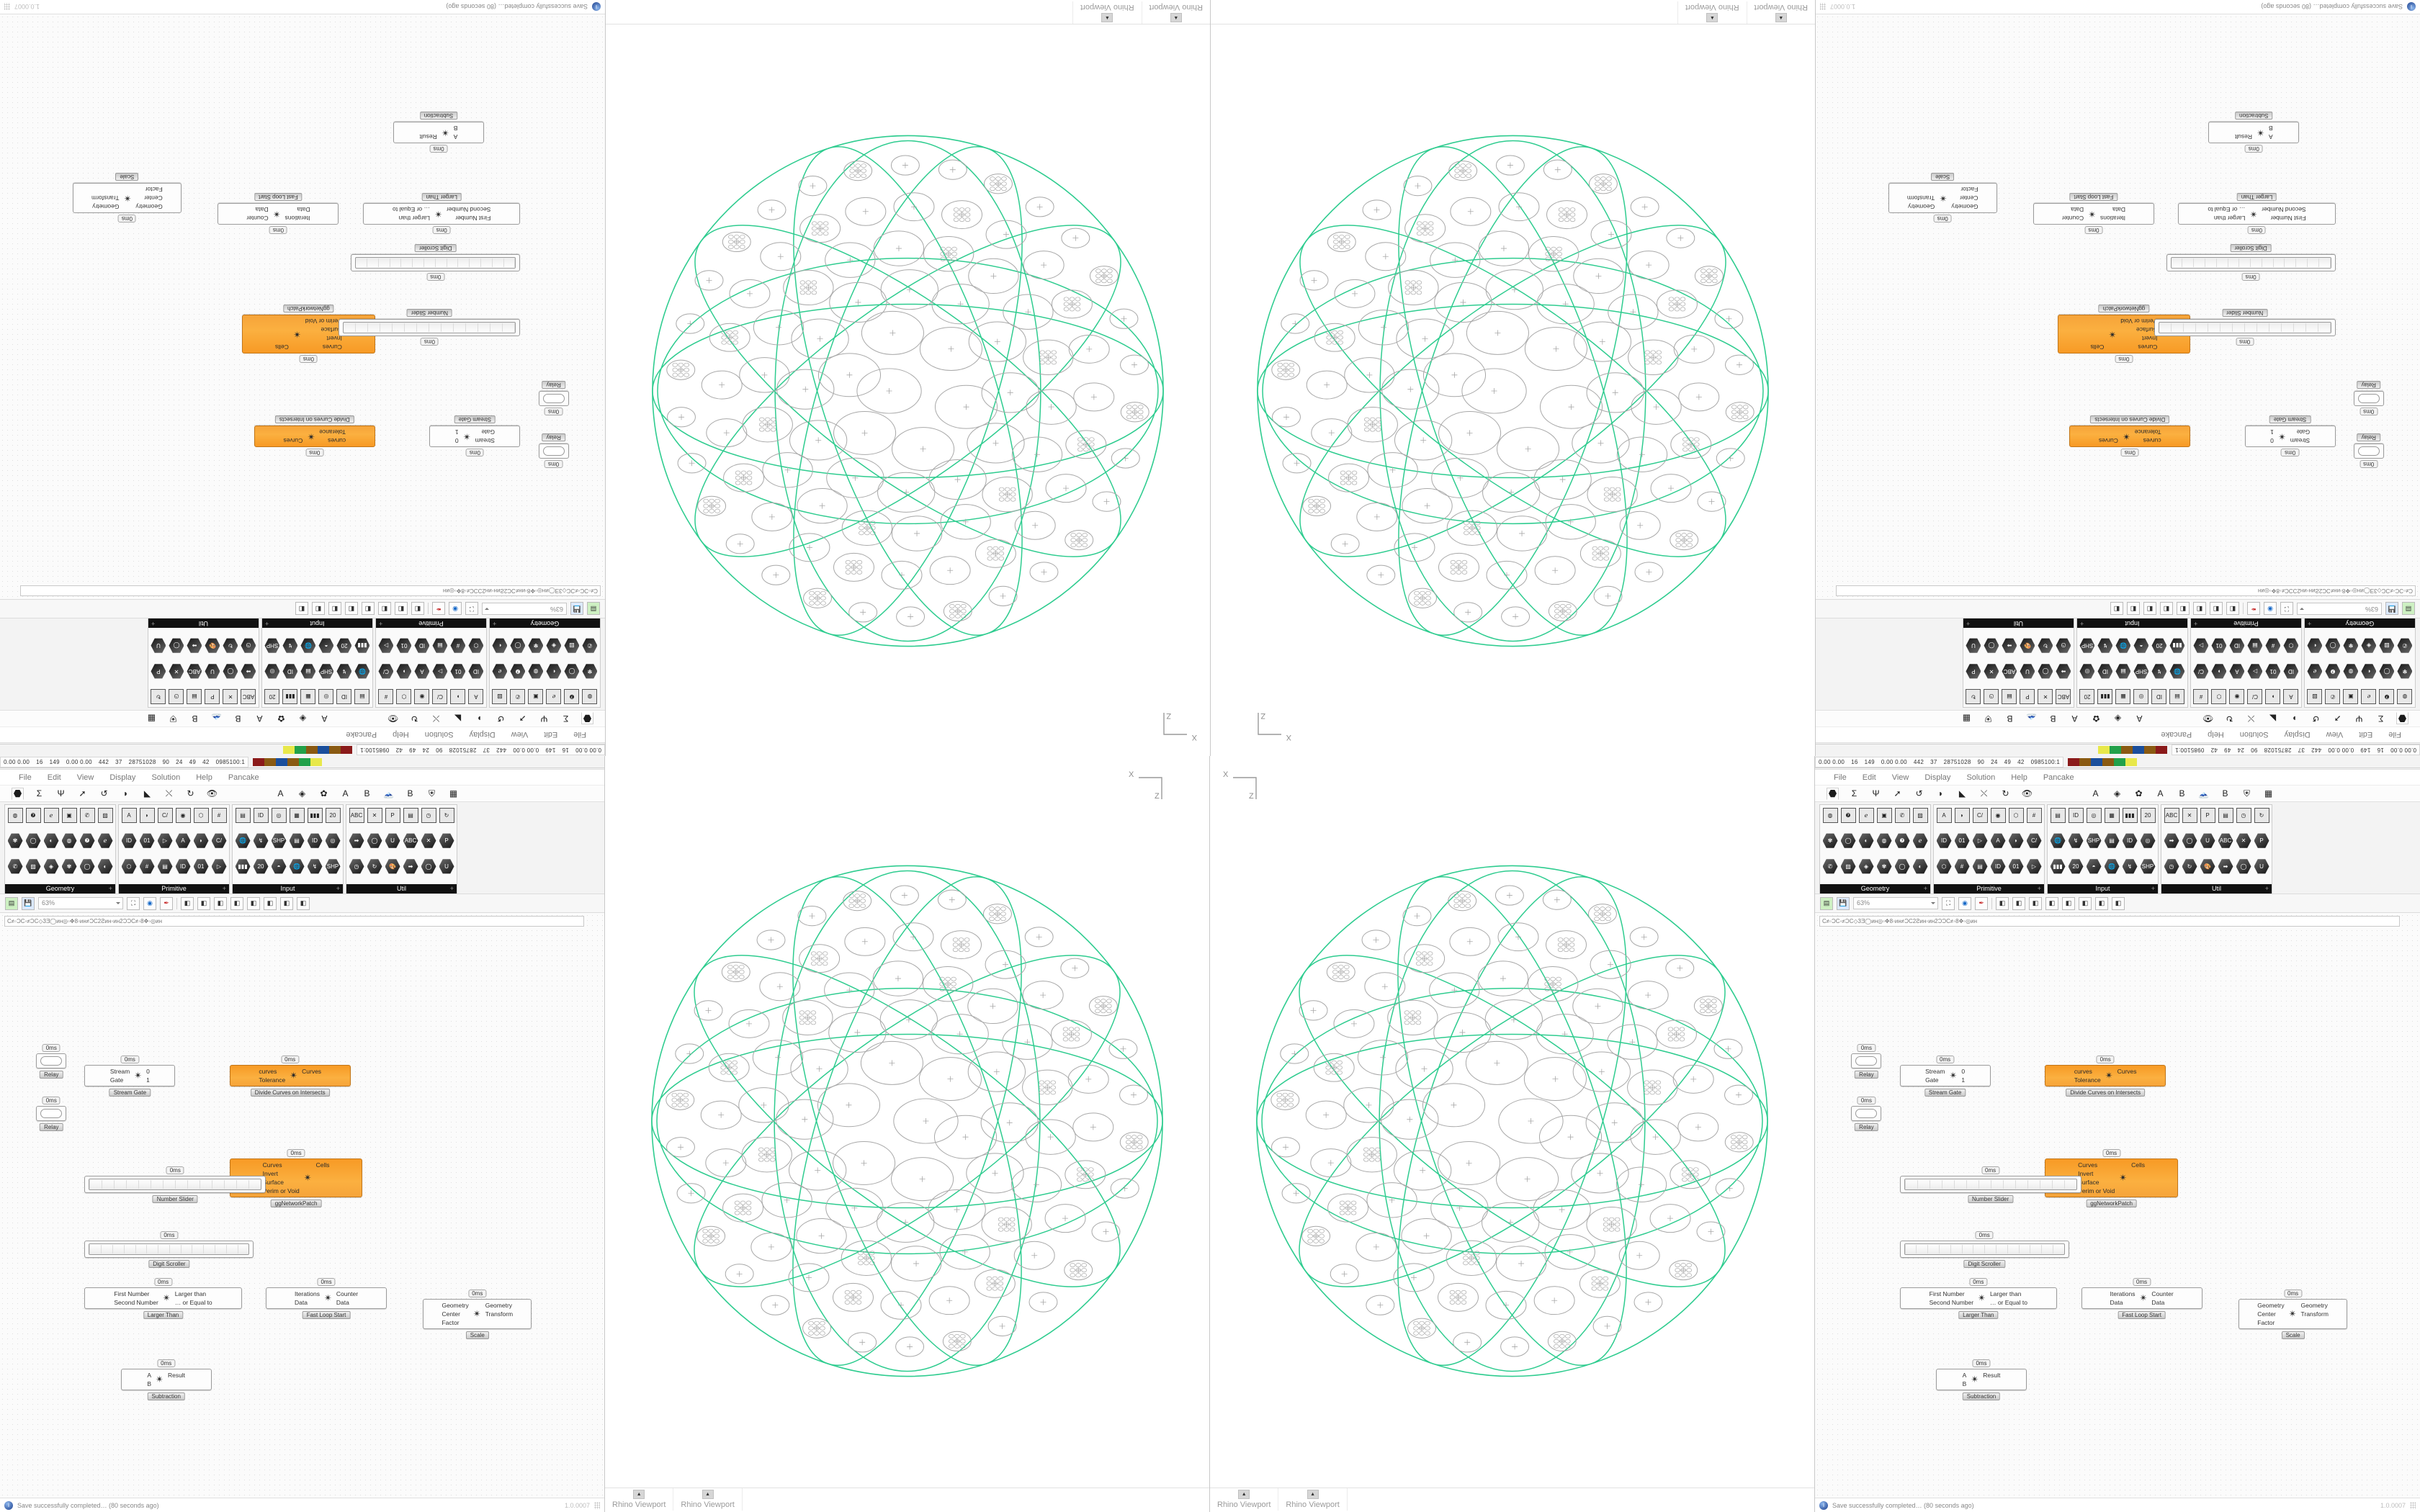 The height and width of the screenshot is (1512, 2420). Describe the element at coordinates (129, 866) in the screenshot. I see `component-icon: ⬡` at that location.